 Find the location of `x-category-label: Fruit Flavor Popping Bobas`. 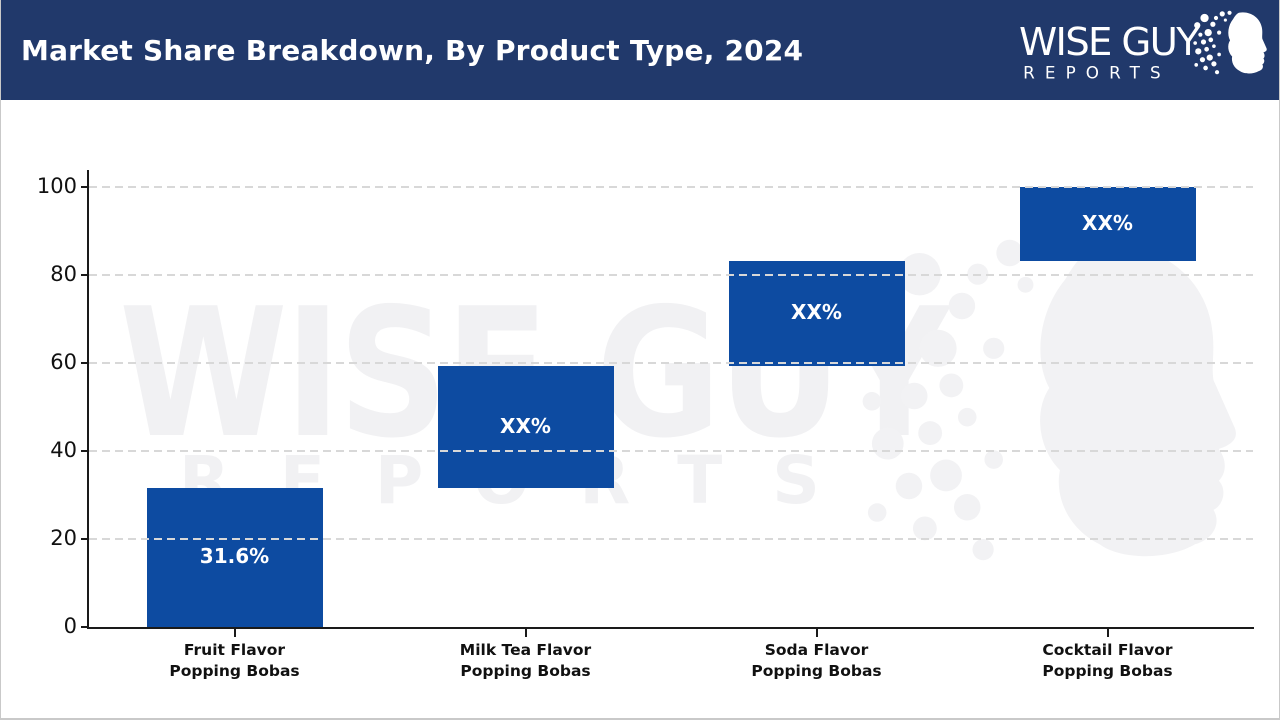

x-category-label: Fruit Flavor Popping Bobas is located at coordinates (235, 661).